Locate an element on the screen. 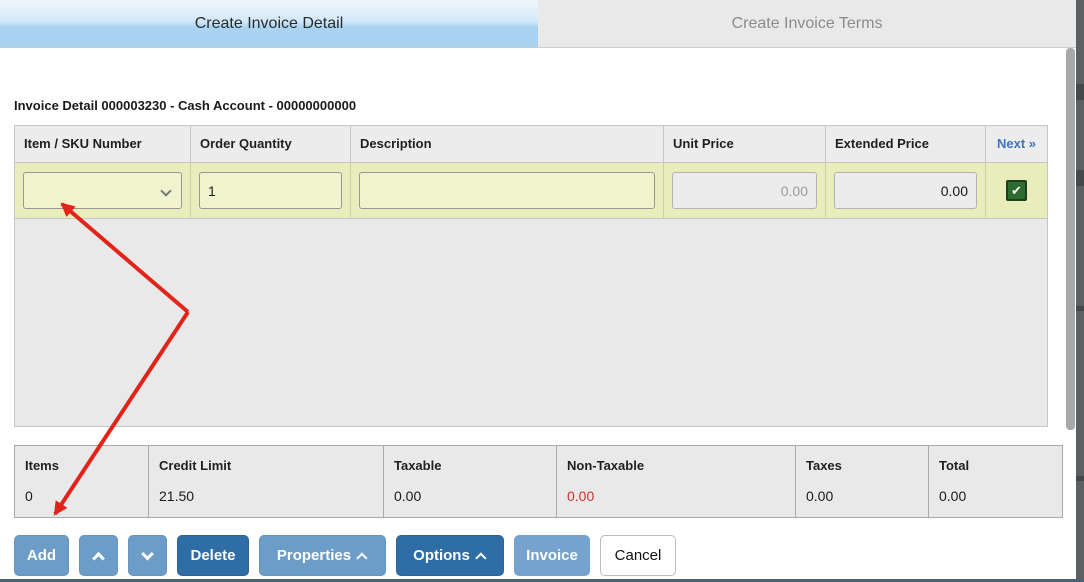 Image resolution: width=1084 pixels, height=582 pixels. item-sku-cell is located at coordinates (103, 190).